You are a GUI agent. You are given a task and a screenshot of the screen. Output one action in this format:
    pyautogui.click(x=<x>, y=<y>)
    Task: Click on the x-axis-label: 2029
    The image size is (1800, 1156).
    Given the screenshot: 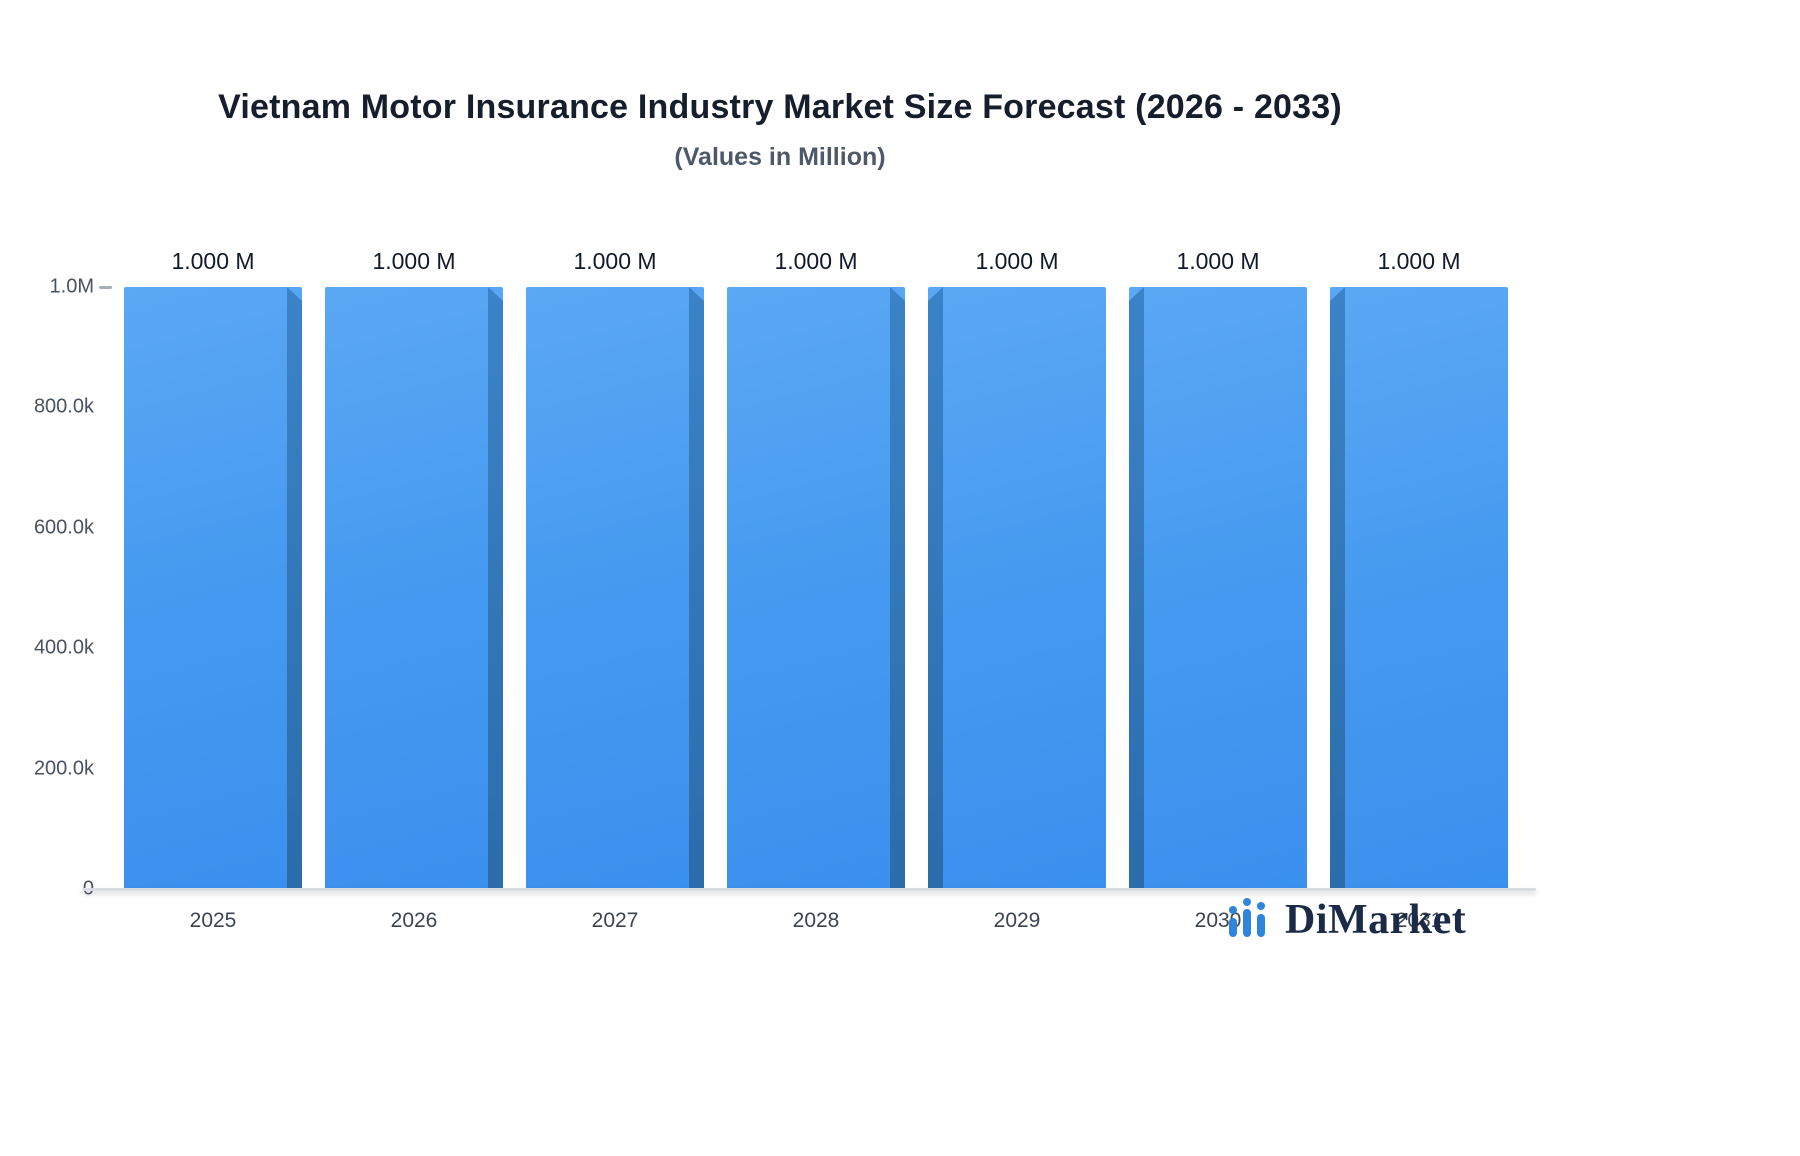 What is the action you would take?
    pyautogui.click(x=1017, y=920)
    